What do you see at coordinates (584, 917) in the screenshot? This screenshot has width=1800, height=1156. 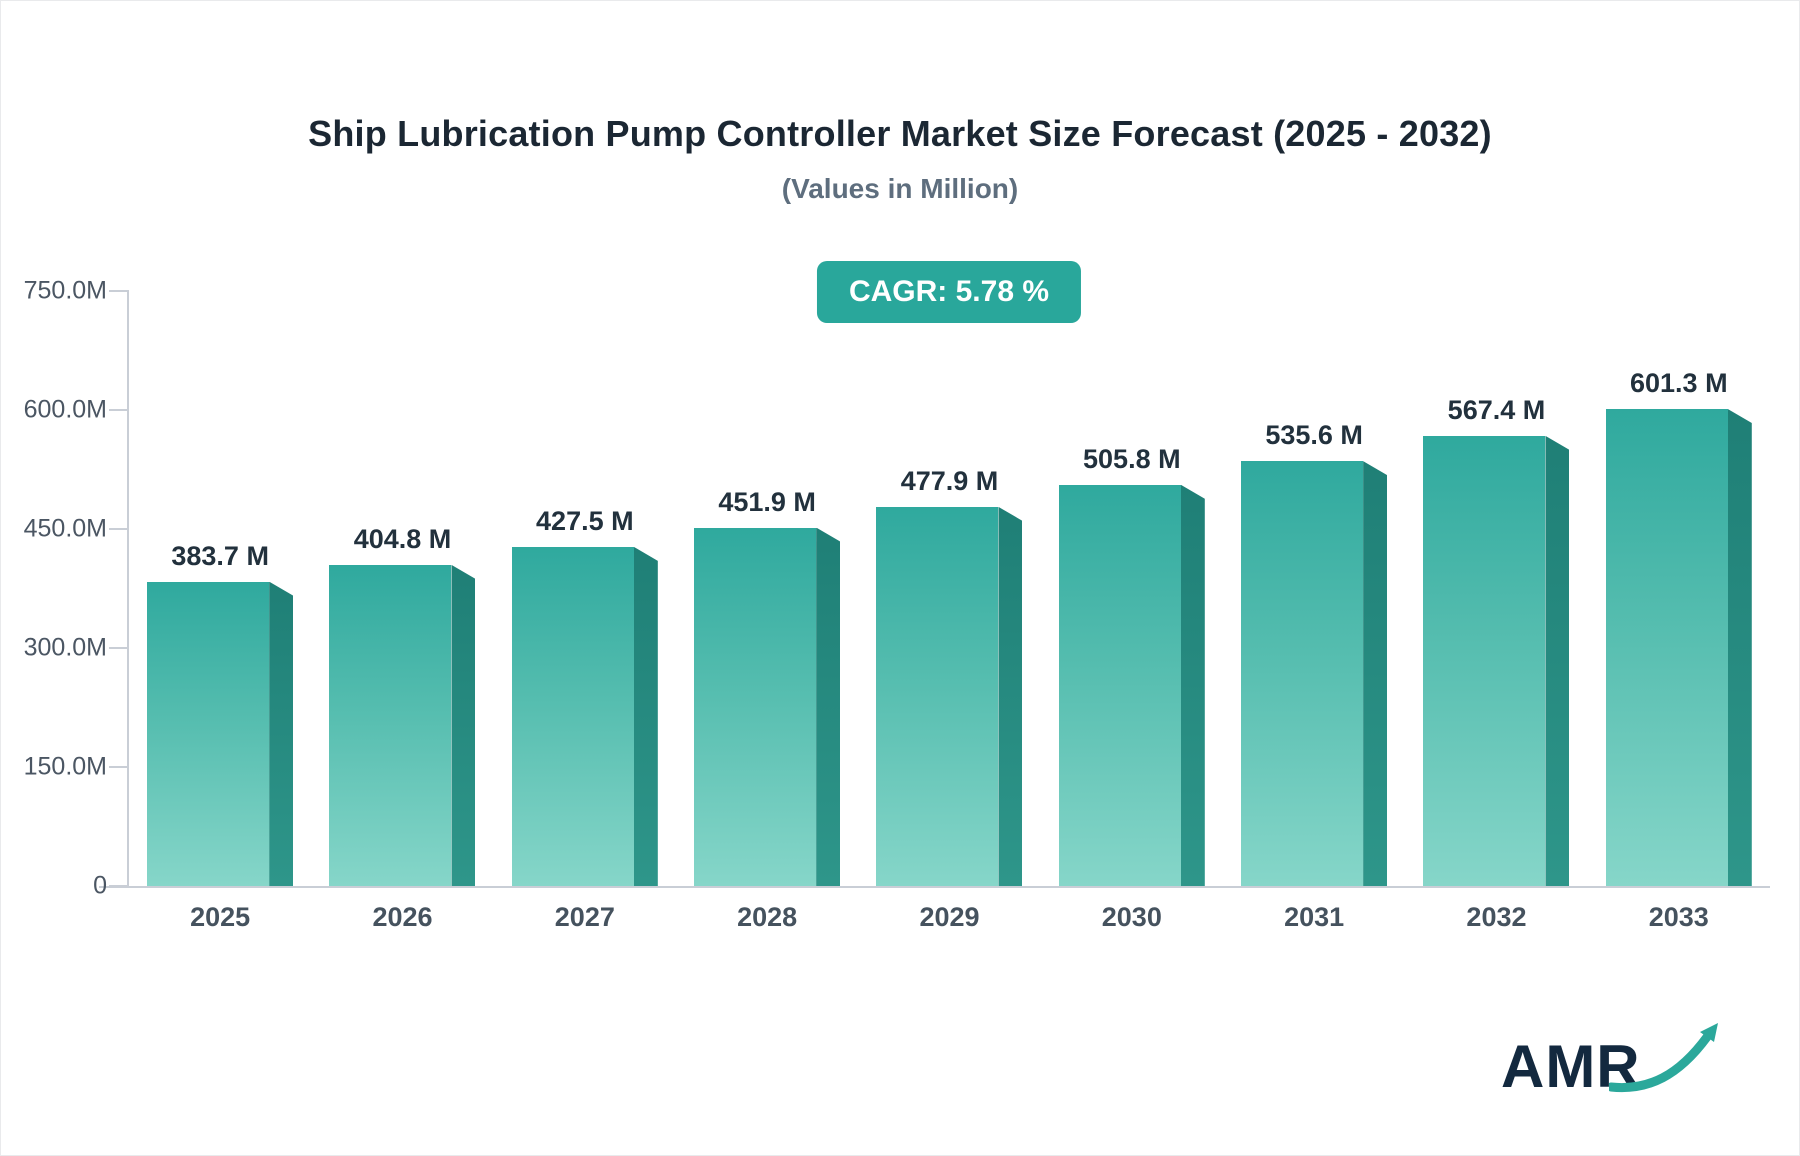 I see `x-axis-label: 2027` at bounding box center [584, 917].